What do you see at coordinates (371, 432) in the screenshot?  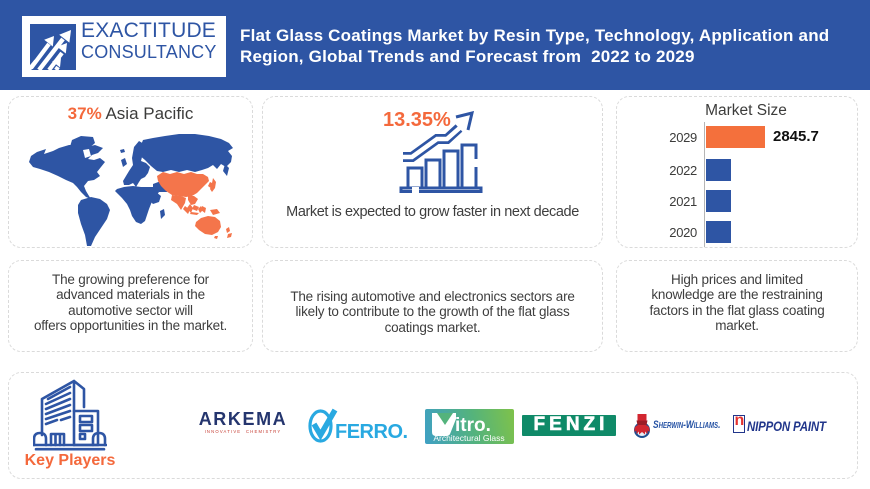 I see `svg-text: FERRO.` at bounding box center [371, 432].